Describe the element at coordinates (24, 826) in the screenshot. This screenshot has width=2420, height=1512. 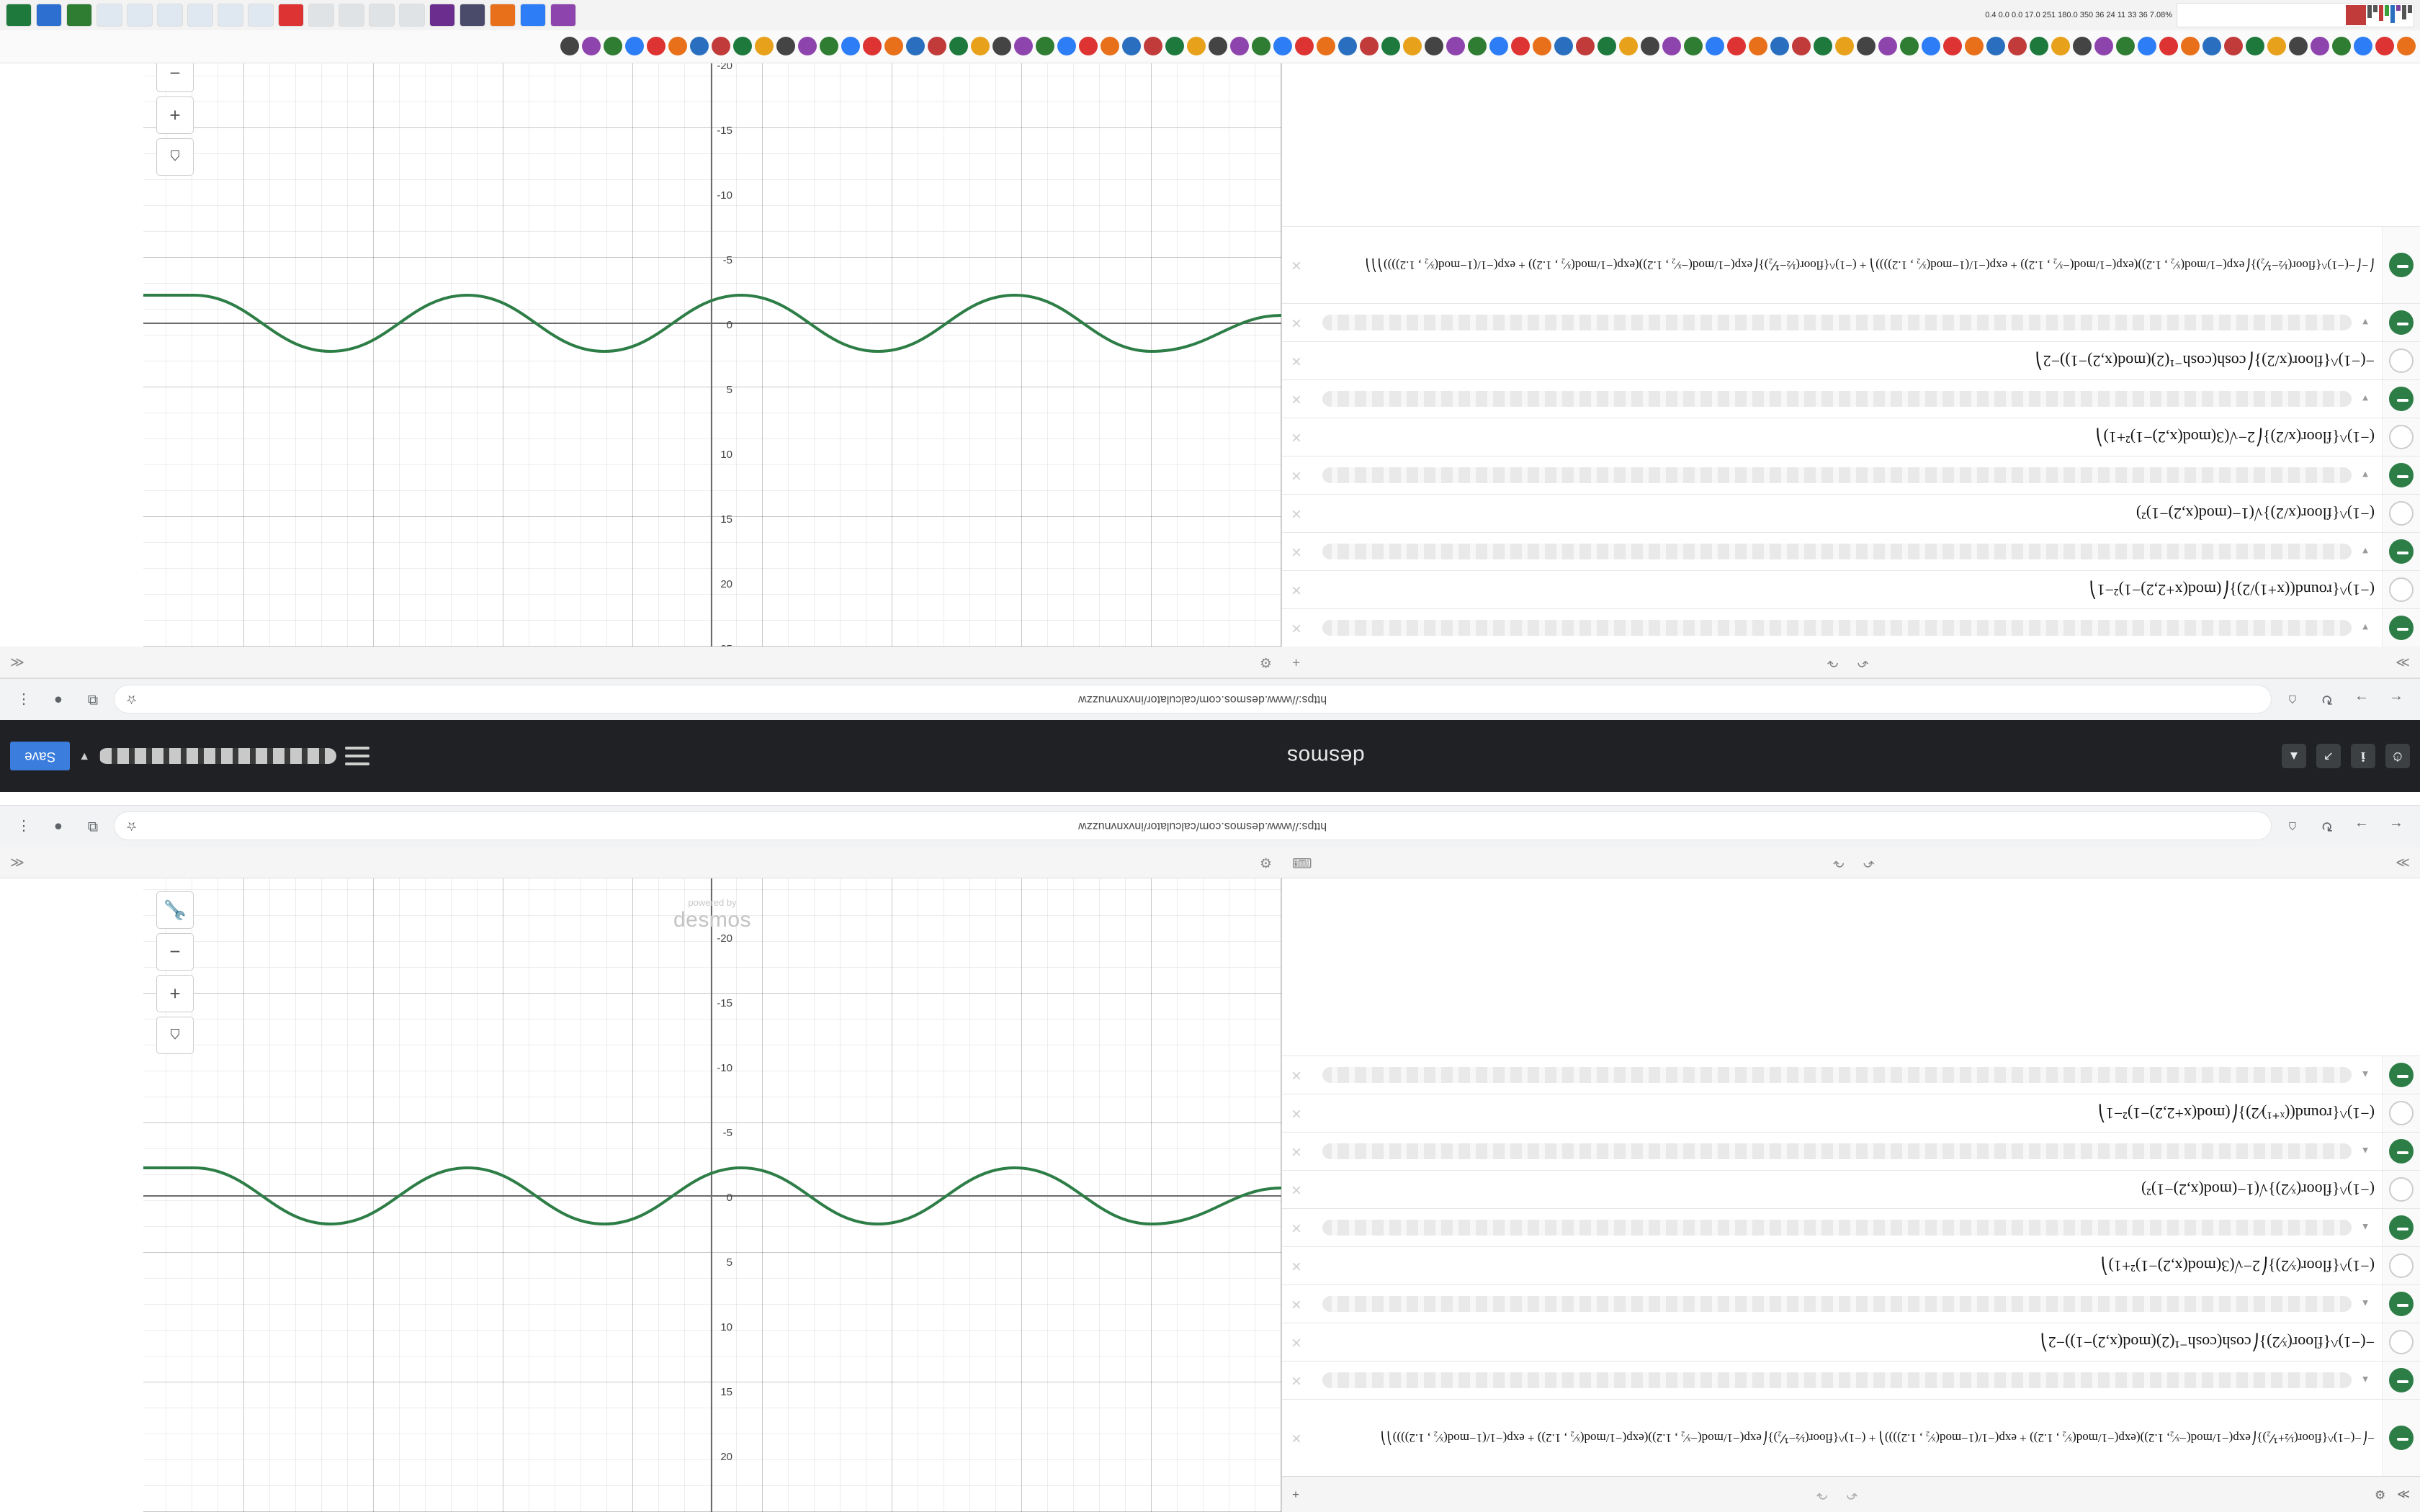
I see `browser-menu-icon: ⋮` at that location.